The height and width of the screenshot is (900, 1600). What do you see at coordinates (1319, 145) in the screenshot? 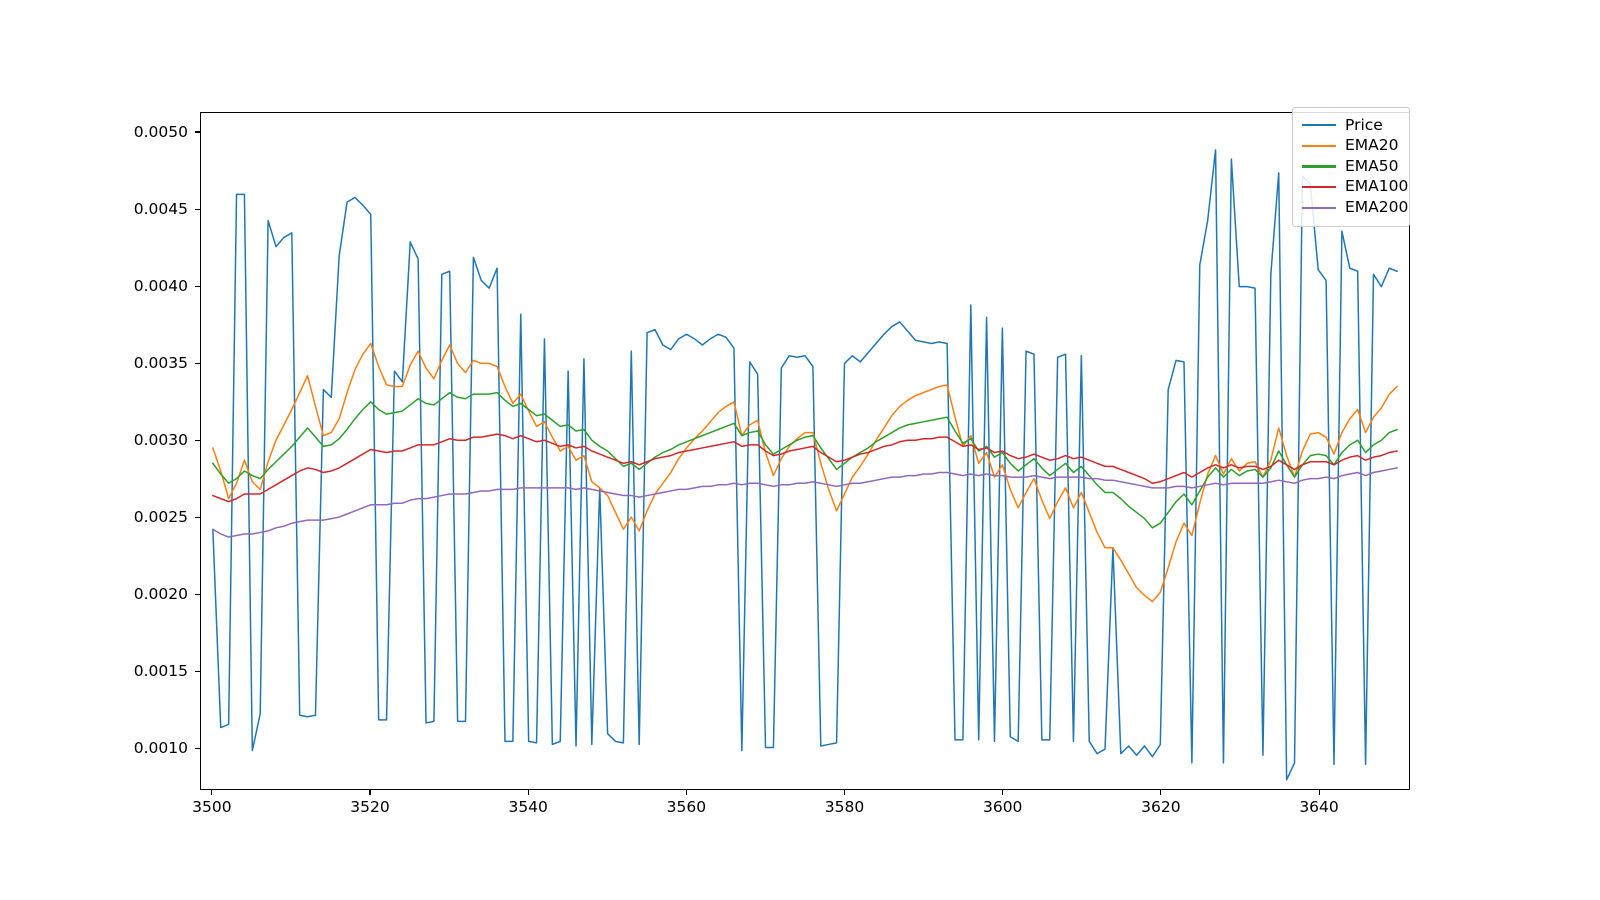
I see `legend-swatch-ema20` at bounding box center [1319, 145].